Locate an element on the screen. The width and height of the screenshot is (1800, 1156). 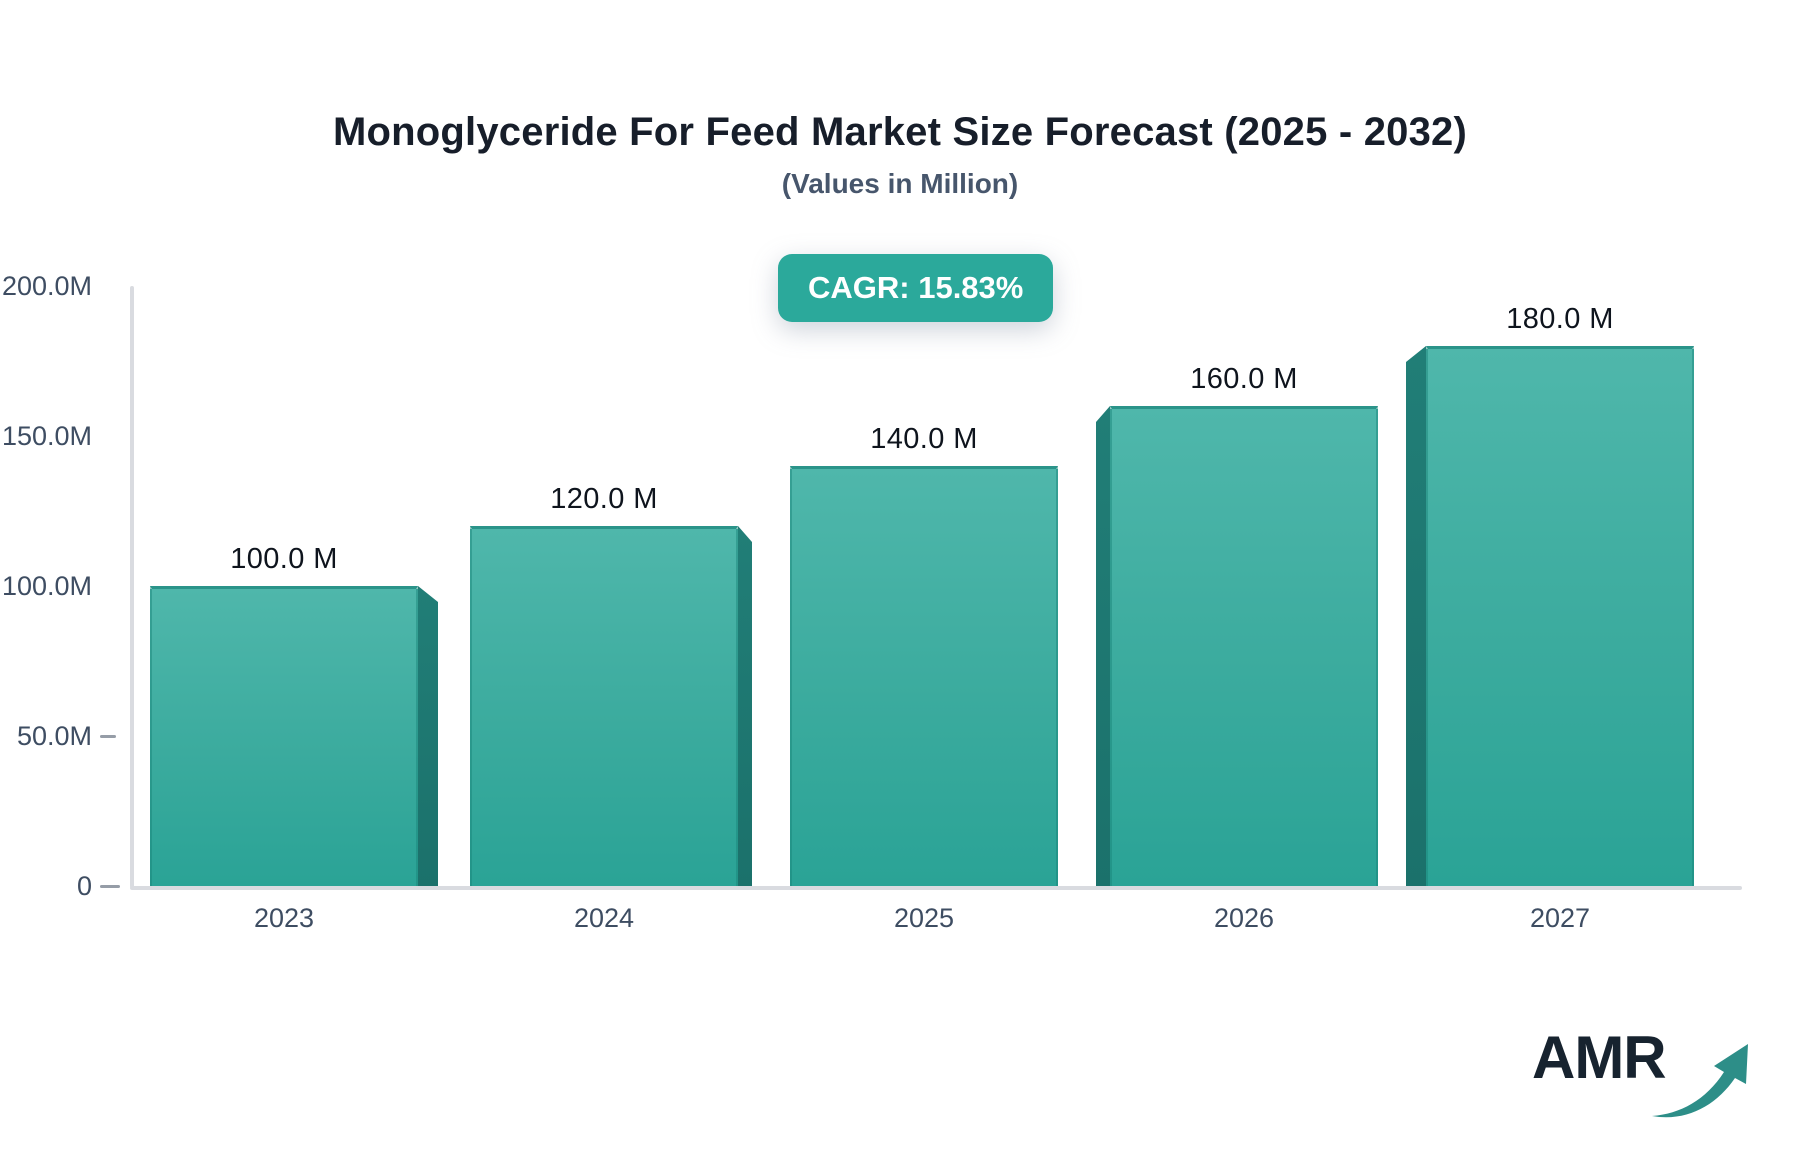
x-axis-label-2023: 2023 is located at coordinates (284, 918).